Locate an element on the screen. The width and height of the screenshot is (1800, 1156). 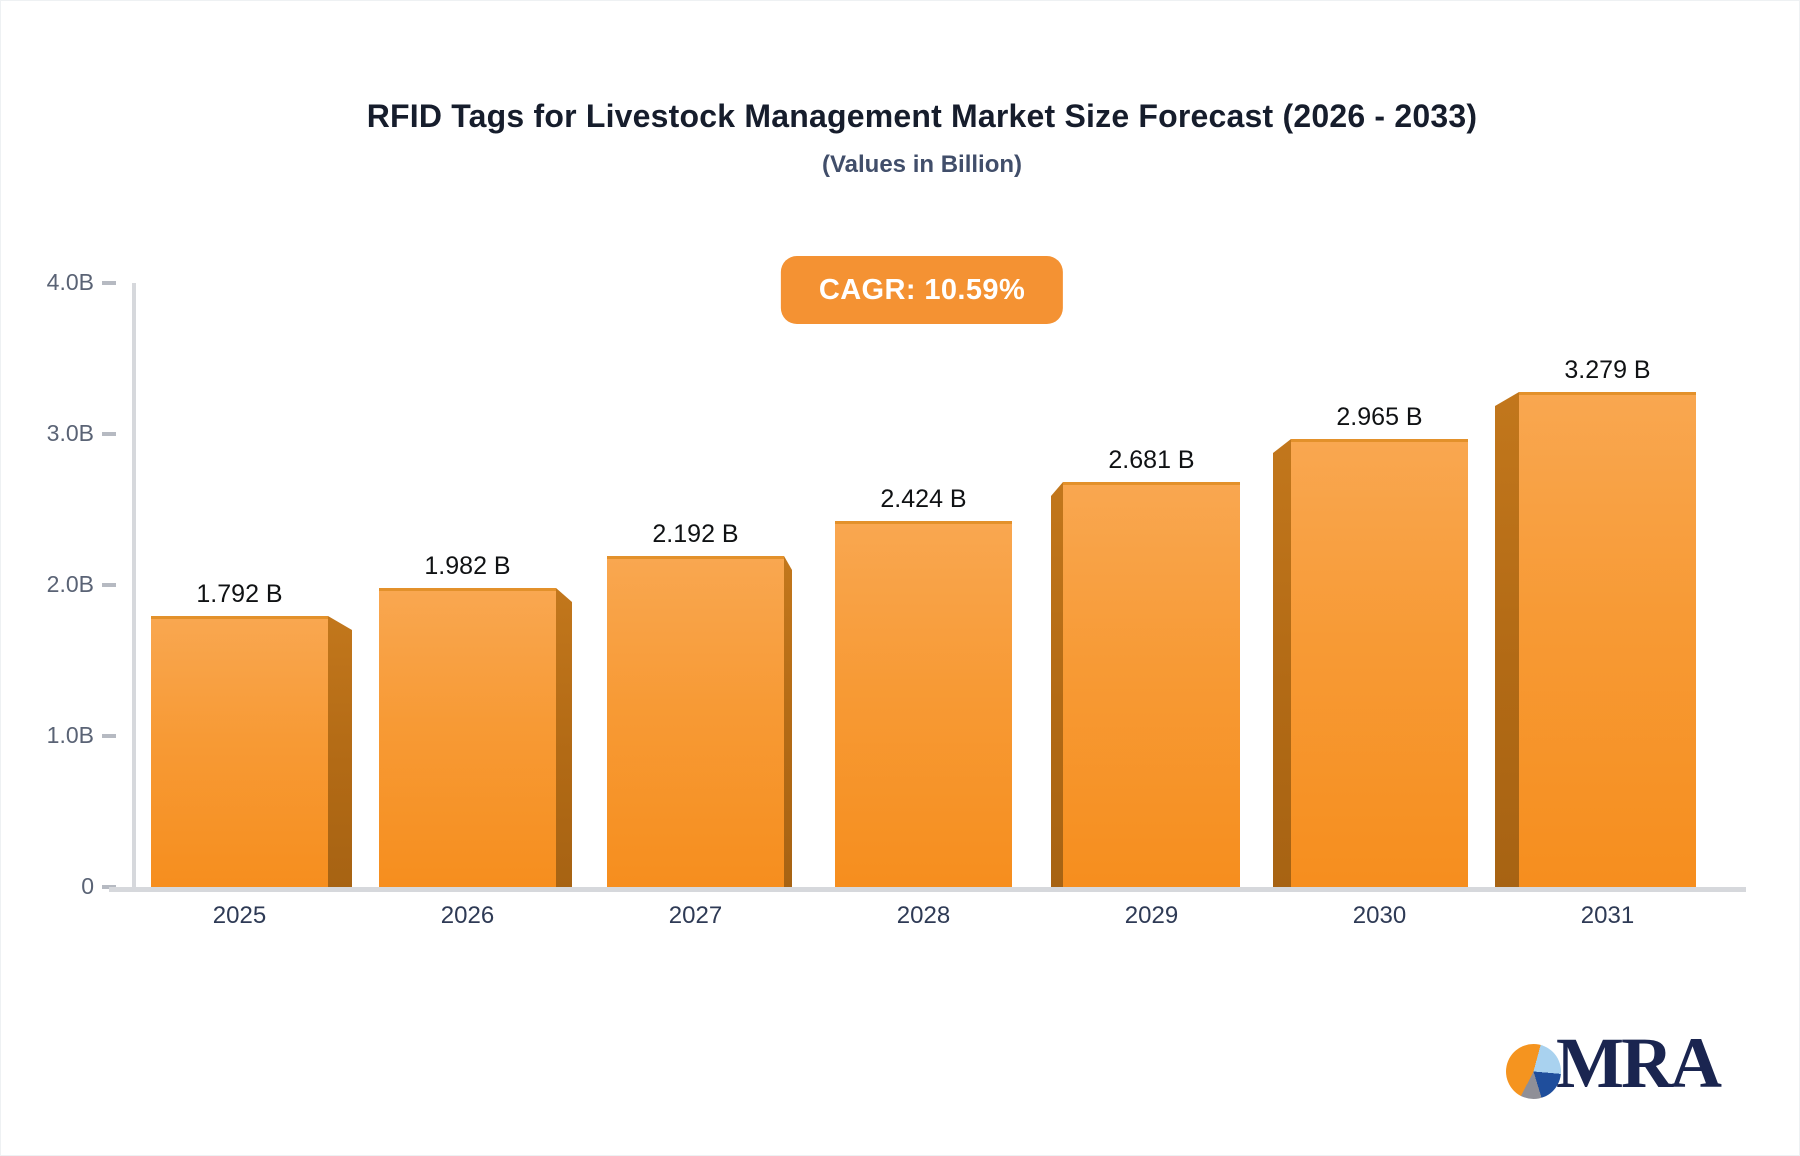
bar-2027 is located at coordinates (695, 721).